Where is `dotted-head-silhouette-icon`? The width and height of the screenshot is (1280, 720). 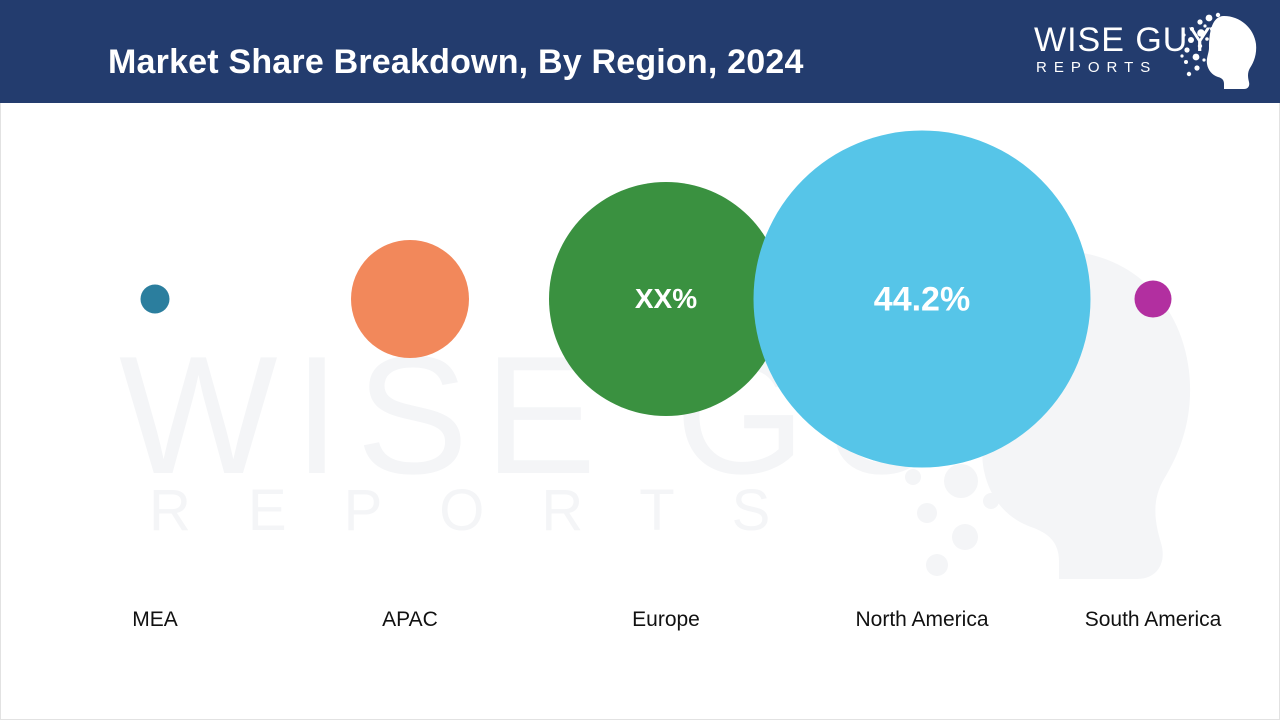 dotted-head-silhouette-icon is located at coordinates (1218, 50).